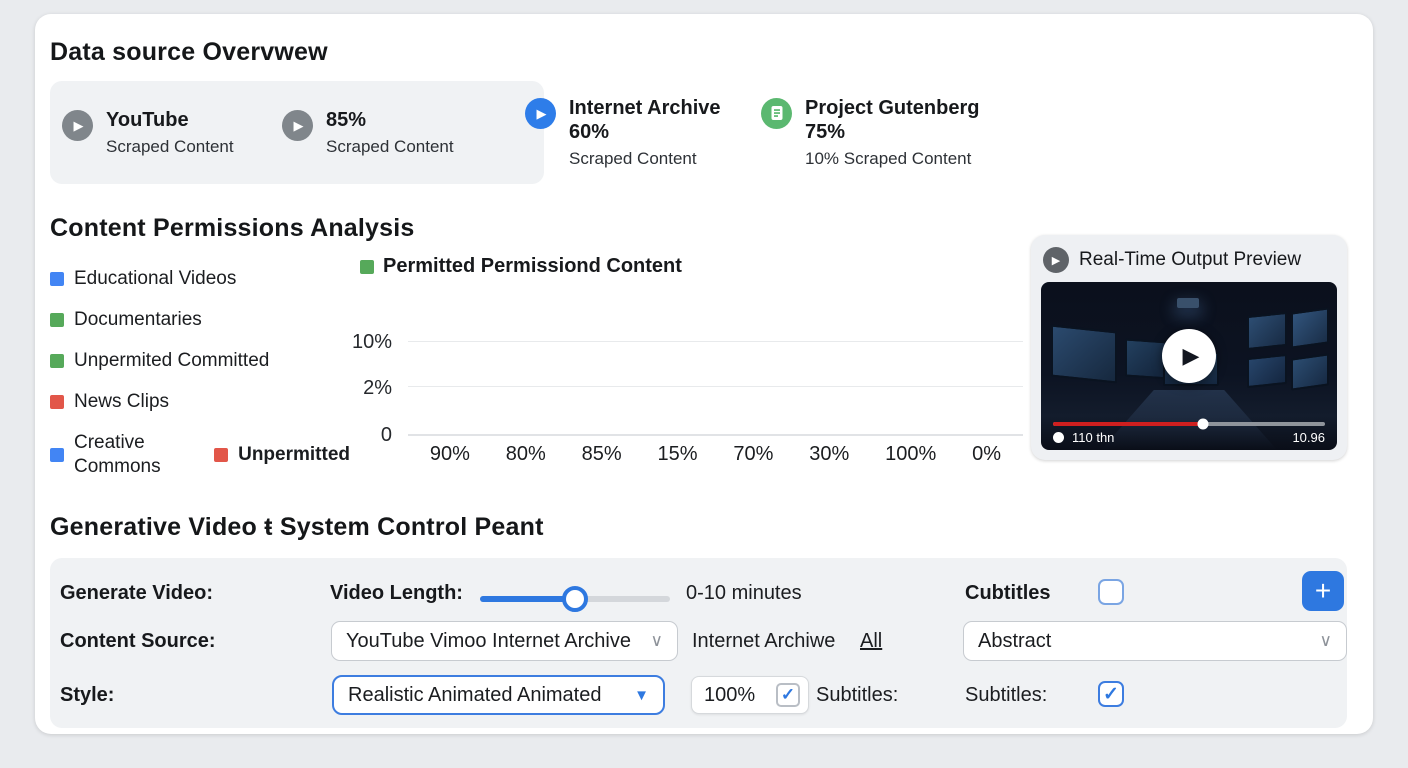 This screenshot has width=1408, height=768. Describe the element at coordinates (138, 641) in the screenshot. I see `content-source-label: Content Source:` at that location.